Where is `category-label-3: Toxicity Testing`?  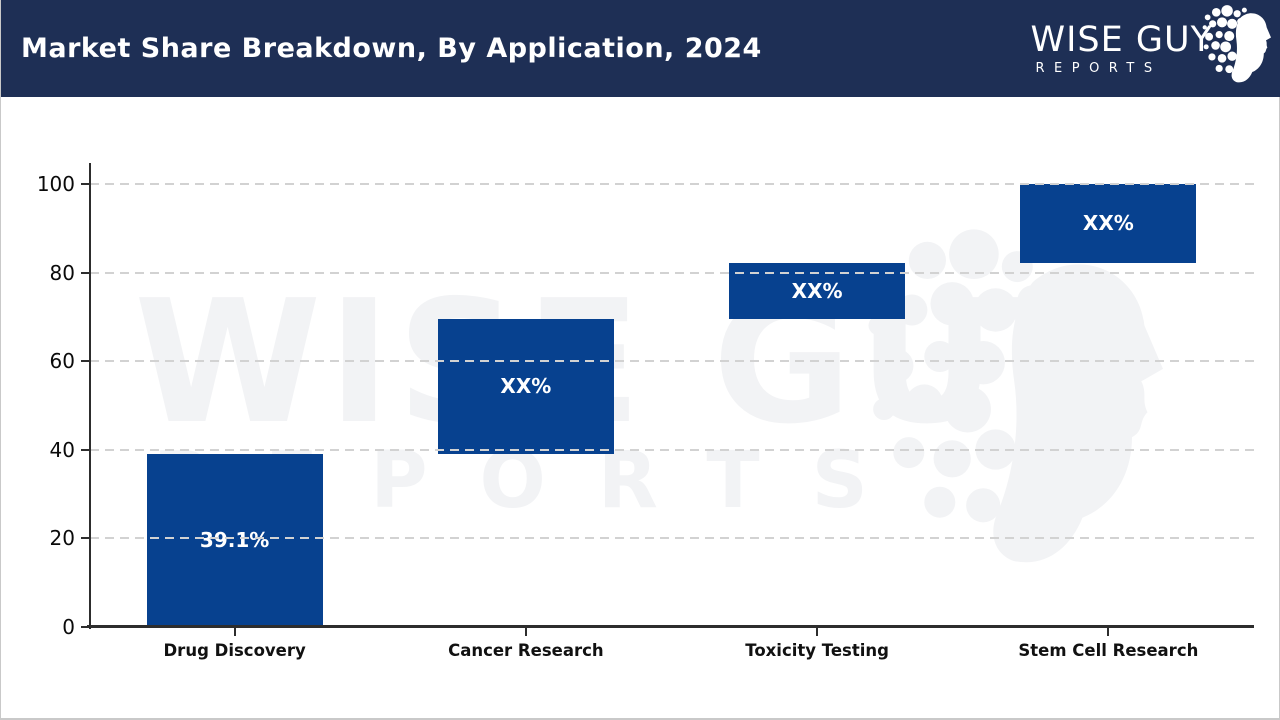 category-label-3: Toxicity Testing is located at coordinates (817, 650).